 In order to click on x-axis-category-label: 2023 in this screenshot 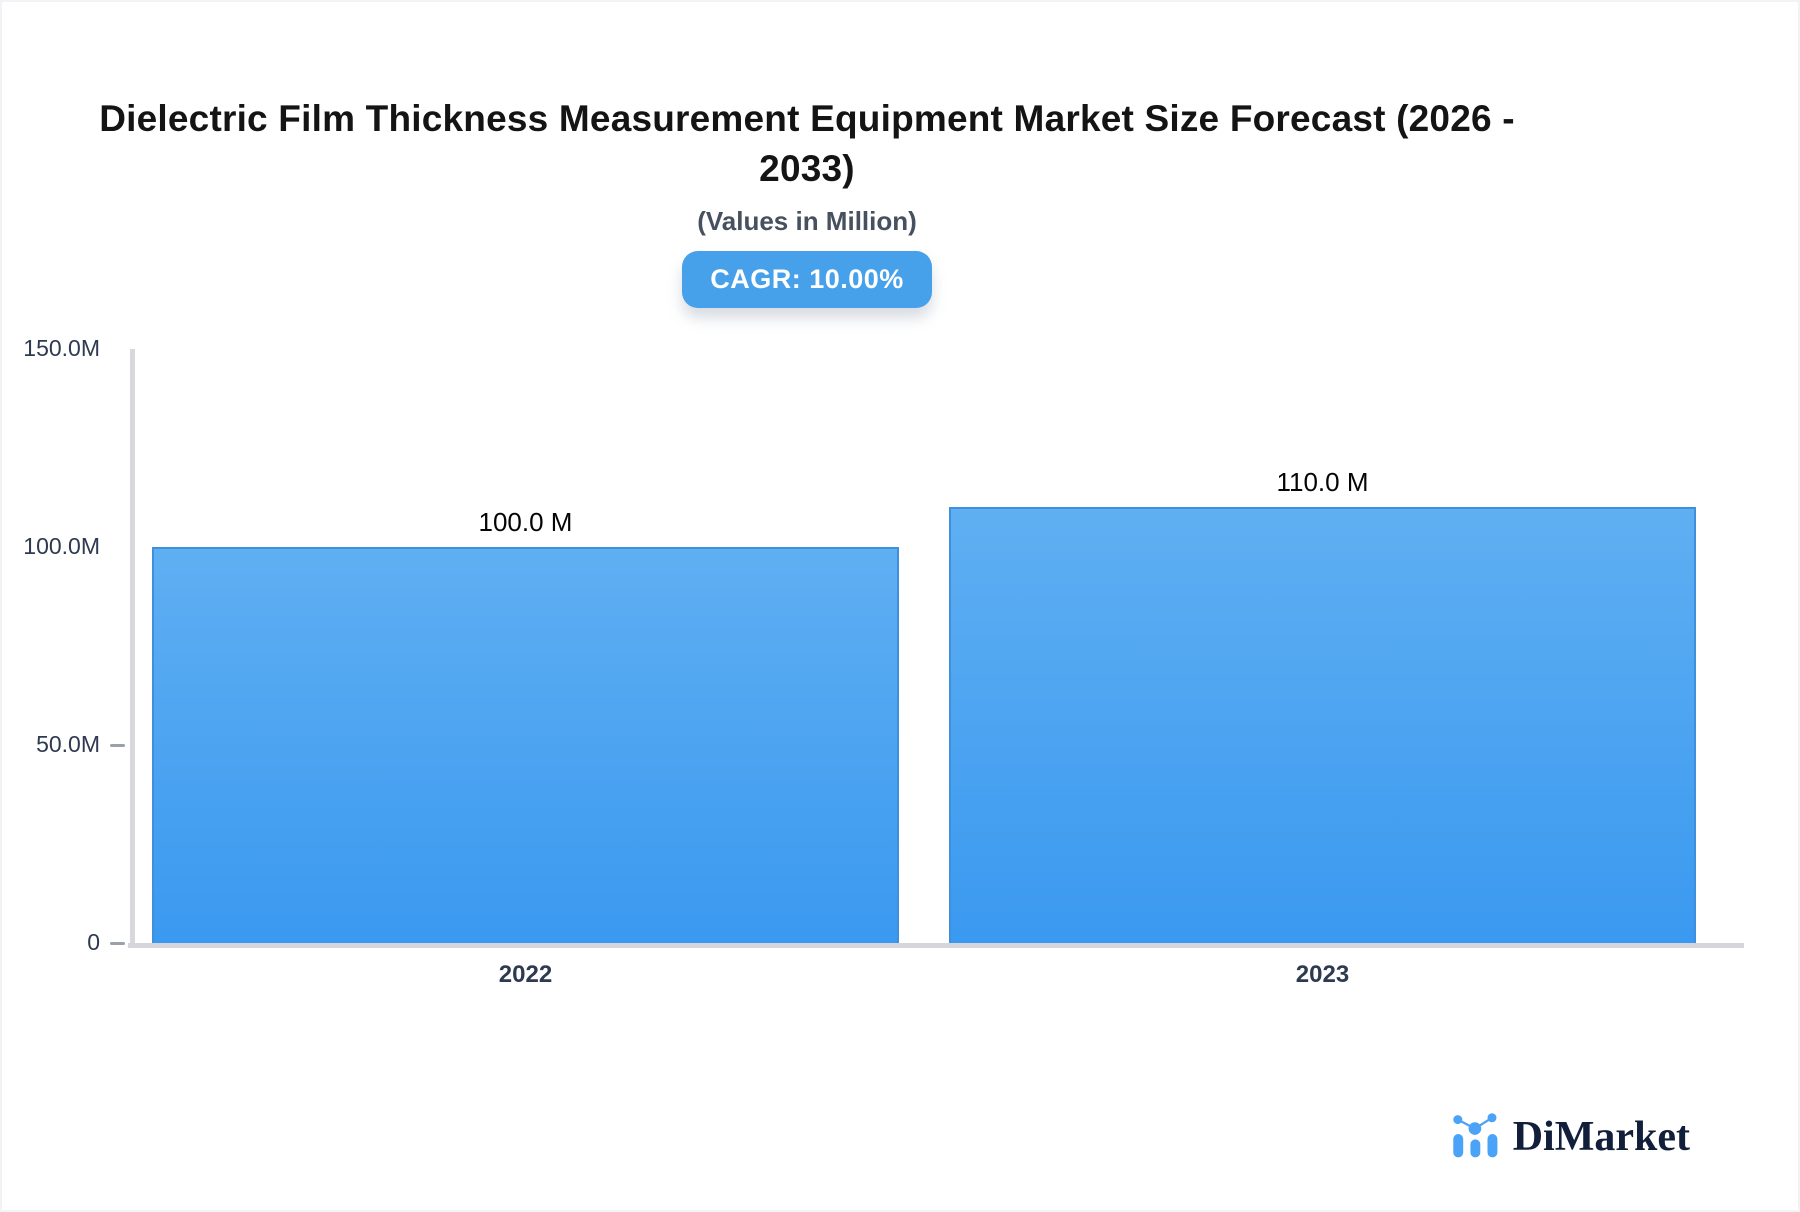, I will do `click(1322, 974)`.